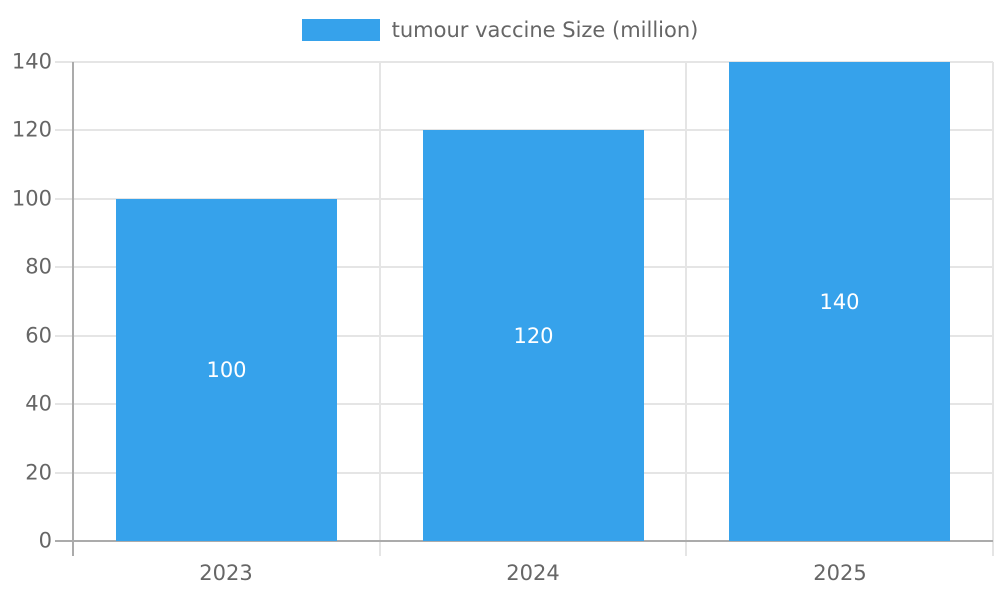 Image resolution: width=1000 pixels, height=600 pixels. Describe the element at coordinates (38, 266) in the screenshot. I see `y-axis-tick-label: 80` at that location.